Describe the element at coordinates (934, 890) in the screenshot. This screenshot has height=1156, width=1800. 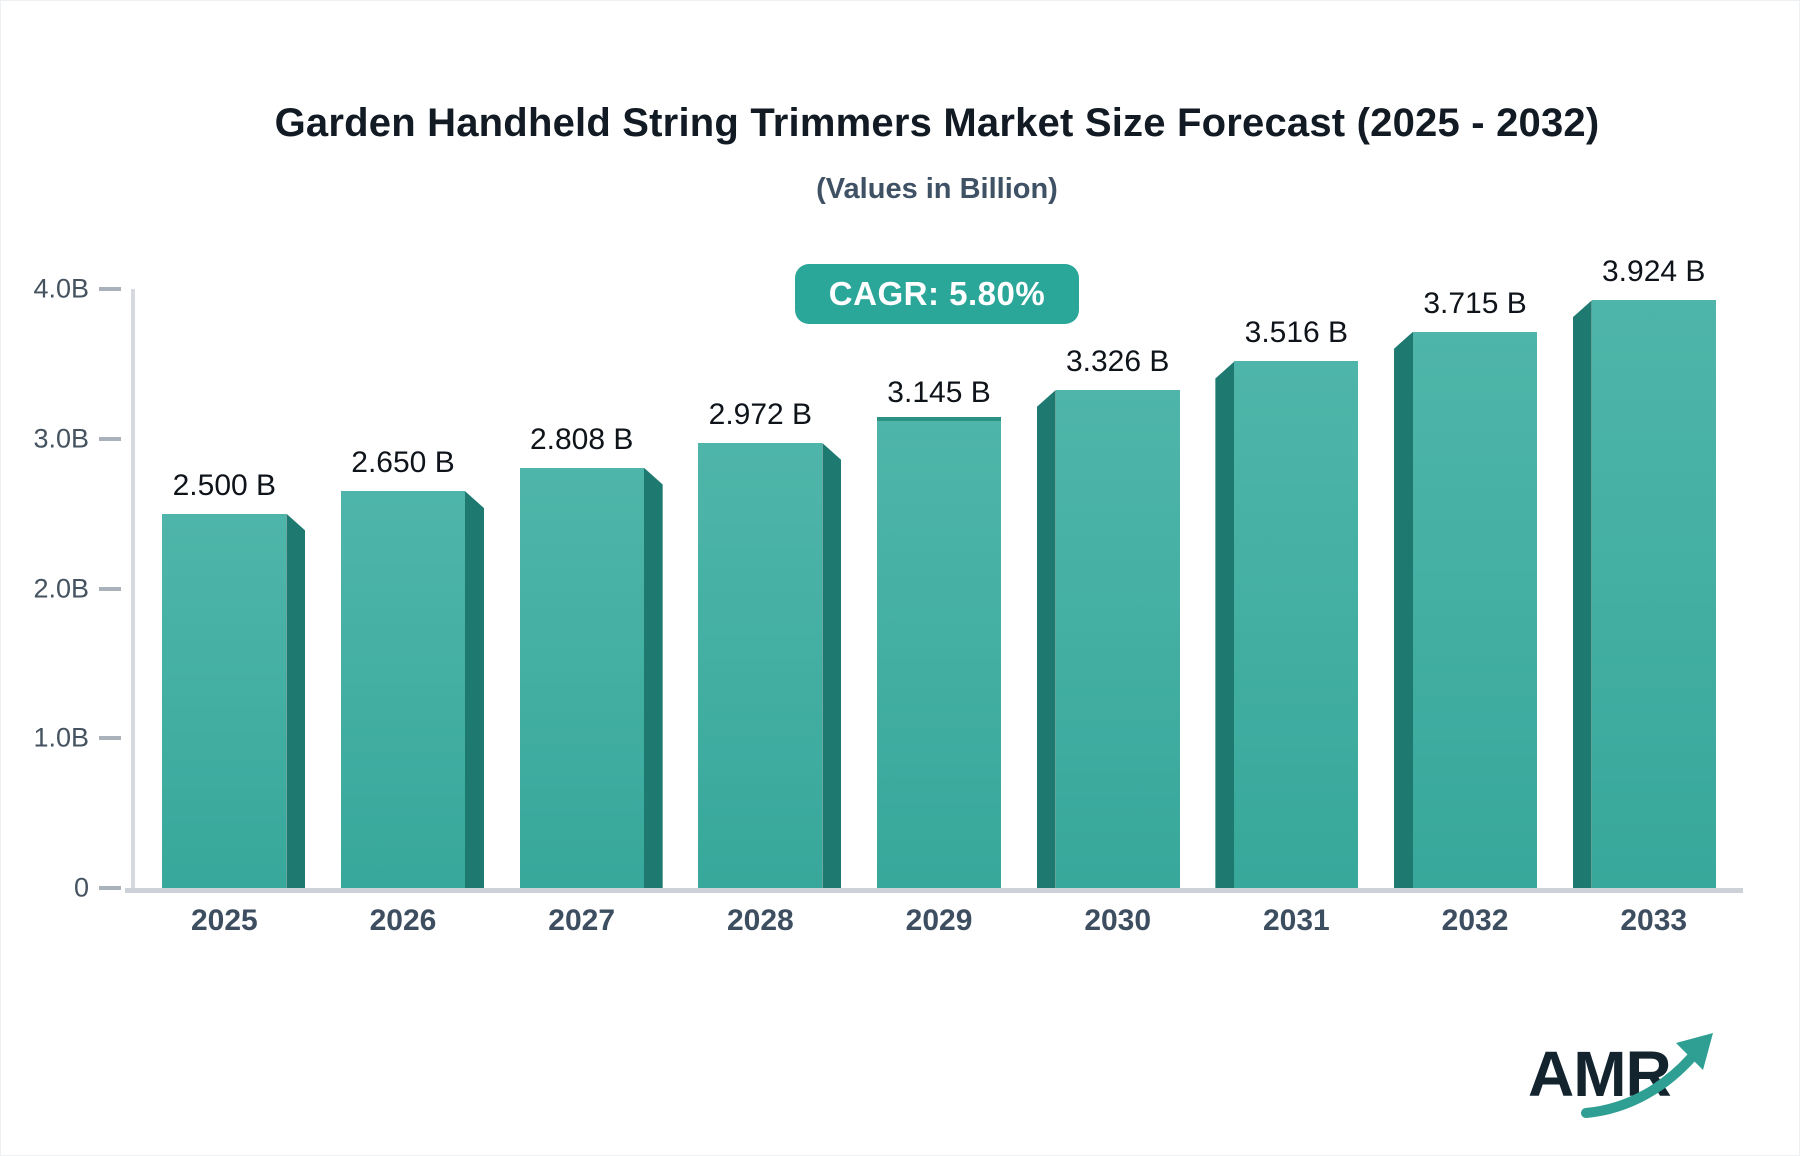
I see `x-axis-line` at that location.